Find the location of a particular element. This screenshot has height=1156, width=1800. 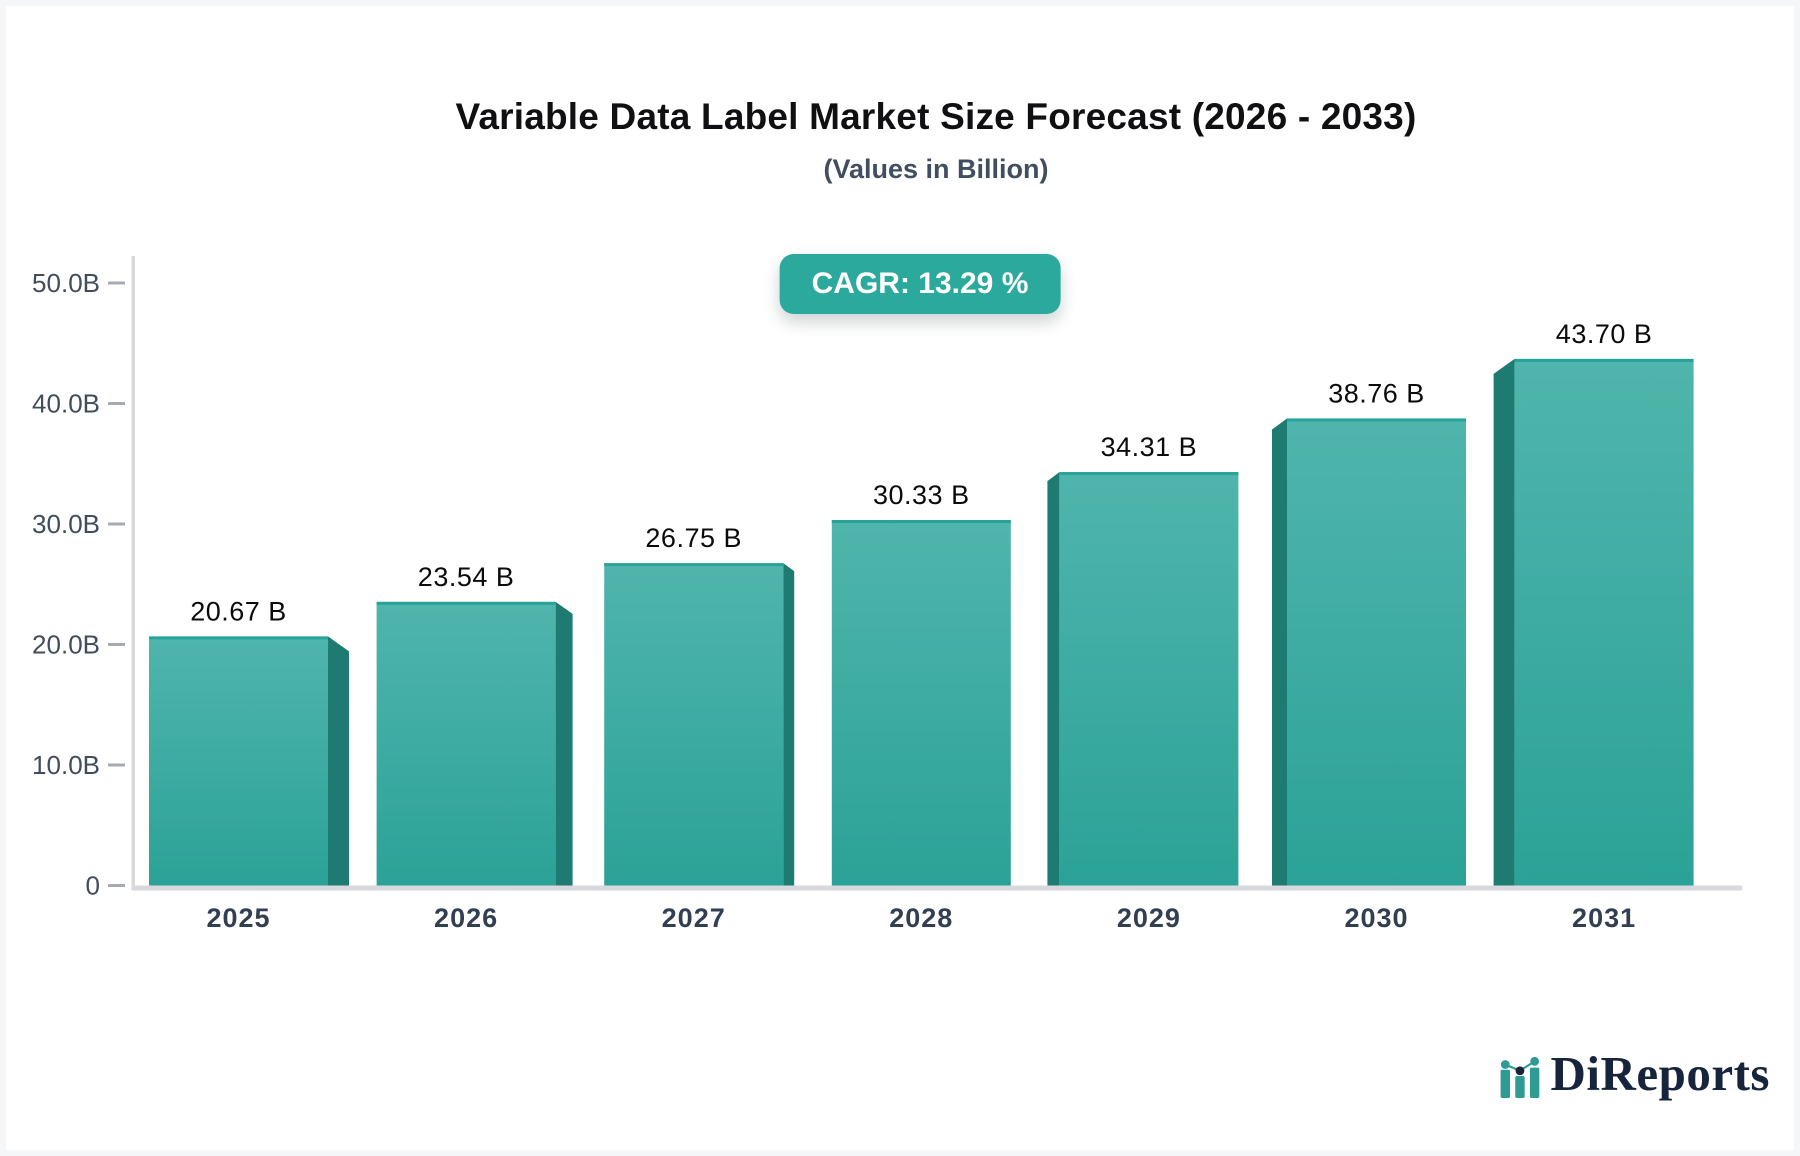

x-tick-label: 2026 is located at coordinates (466, 918).